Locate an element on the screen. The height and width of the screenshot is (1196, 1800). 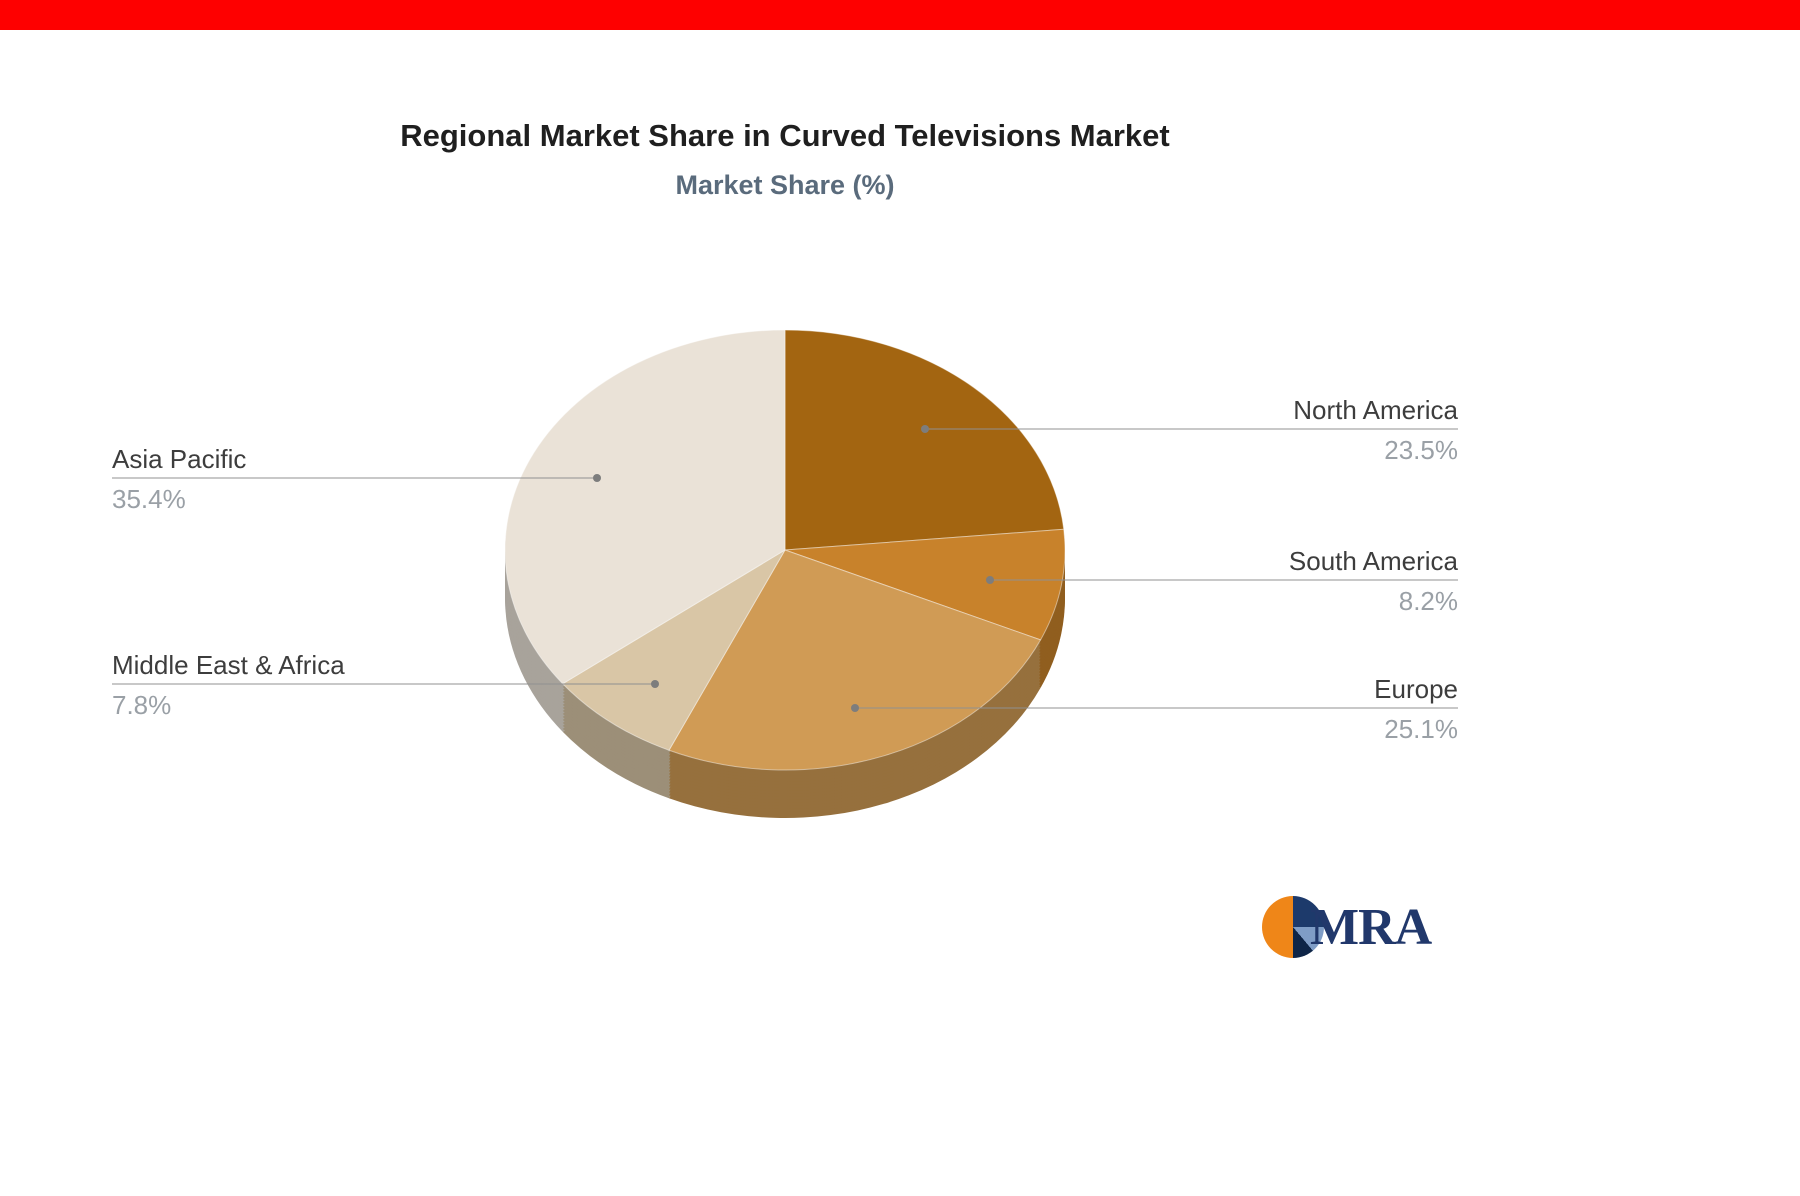
segment-label: North America is located at coordinates (1375, 410).